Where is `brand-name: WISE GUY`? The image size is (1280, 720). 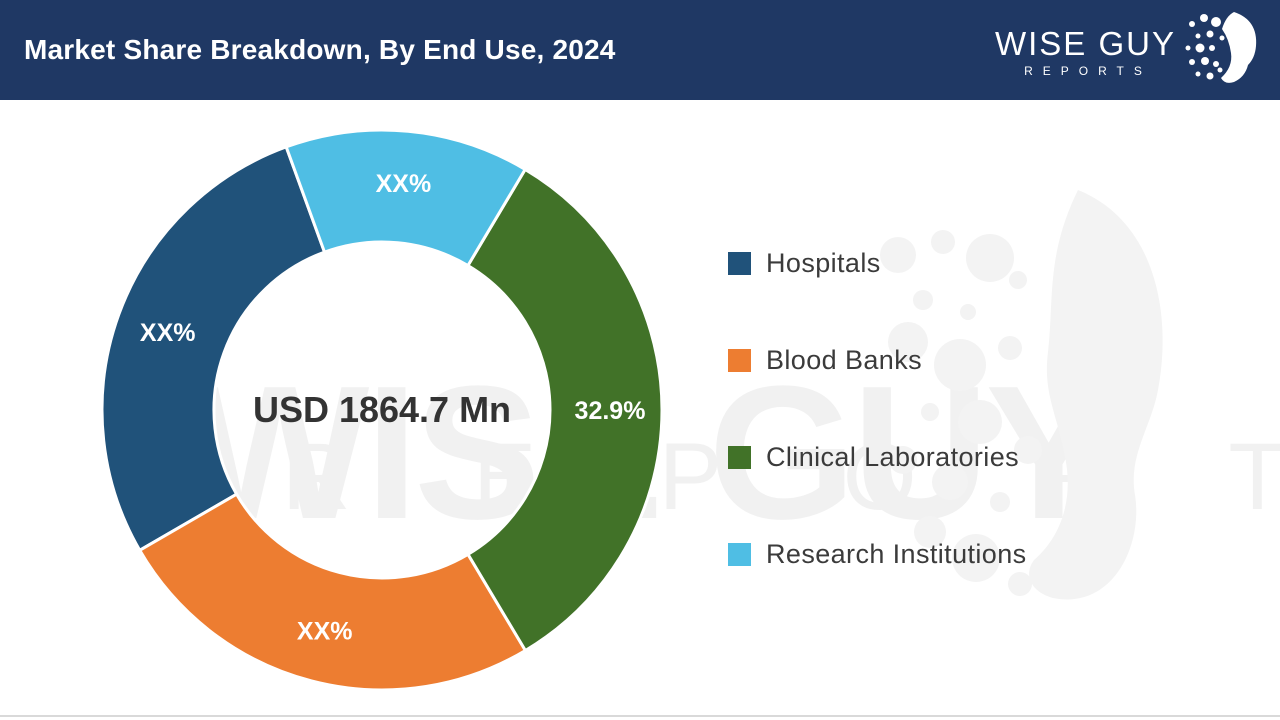 brand-name: WISE GUY is located at coordinates (1085, 43).